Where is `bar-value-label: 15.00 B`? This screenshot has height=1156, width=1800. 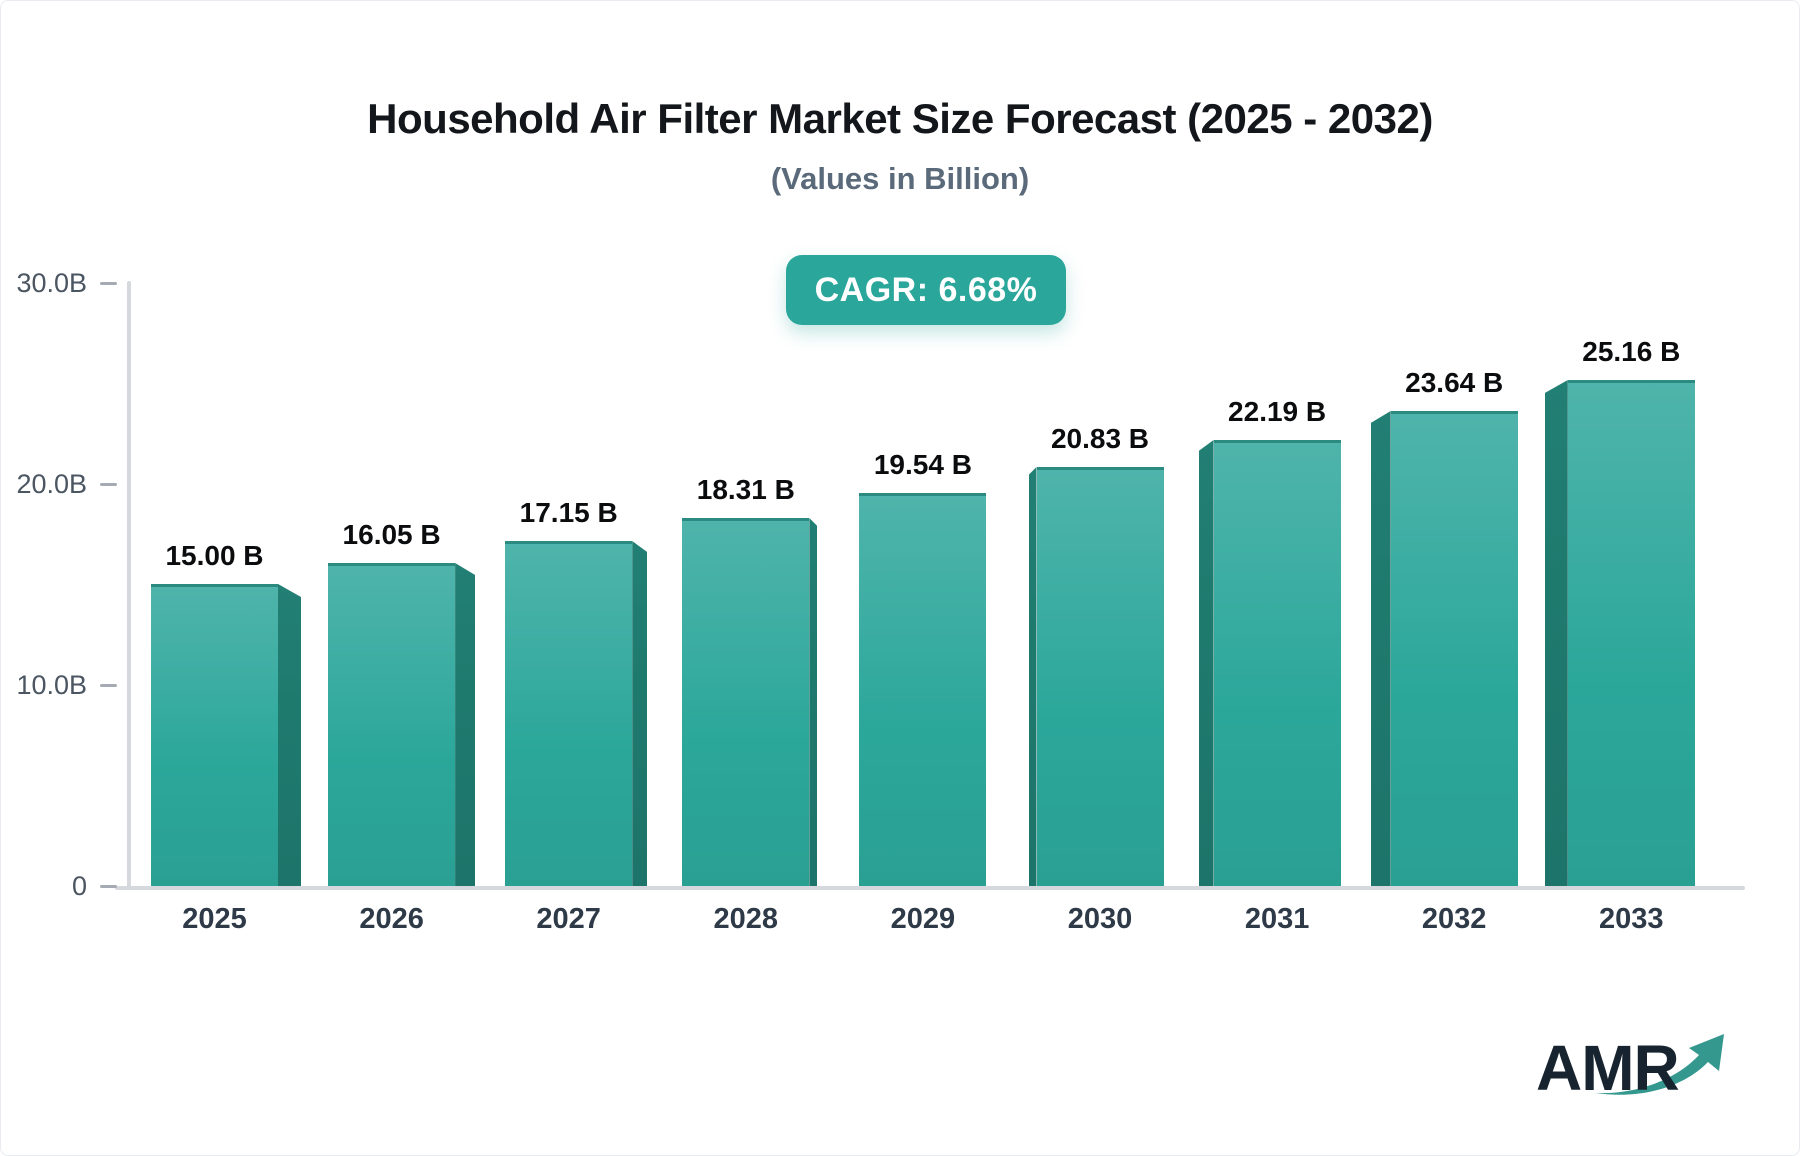 bar-value-label: 15.00 B is located at coordinates (214, 555).